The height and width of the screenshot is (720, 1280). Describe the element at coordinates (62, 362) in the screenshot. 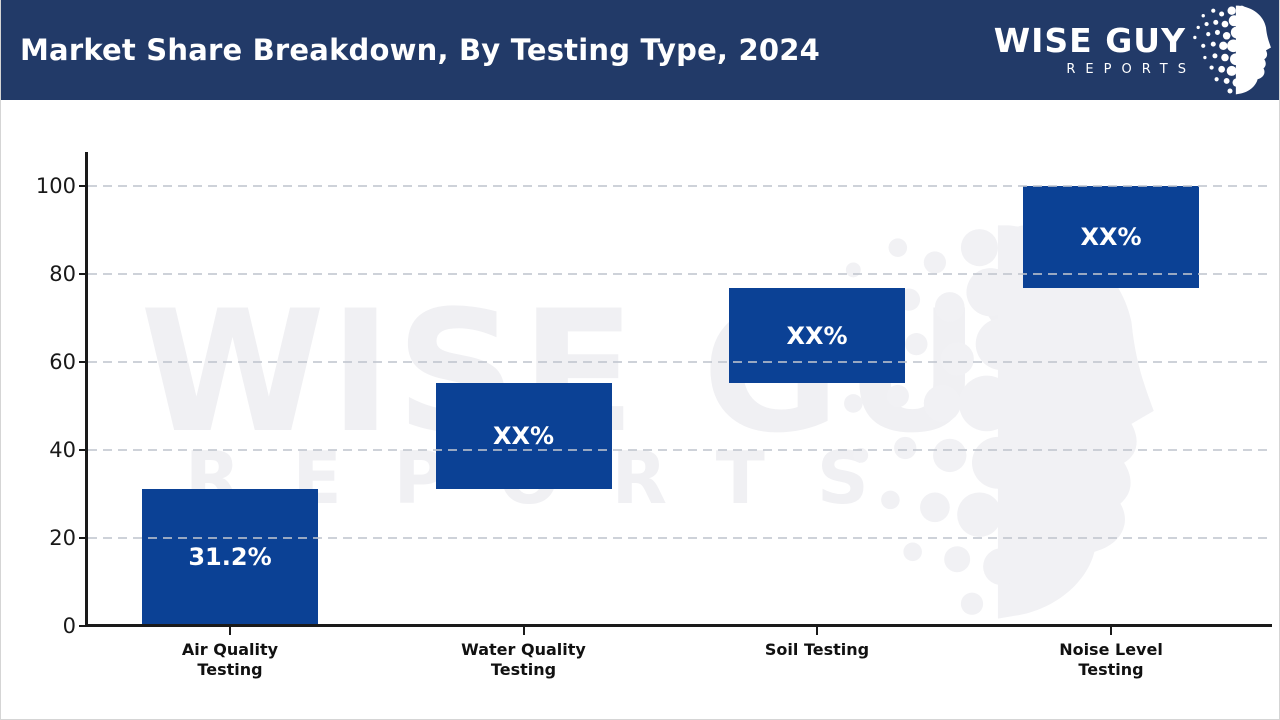

I see `y-tick-label-60: 60` at that location.